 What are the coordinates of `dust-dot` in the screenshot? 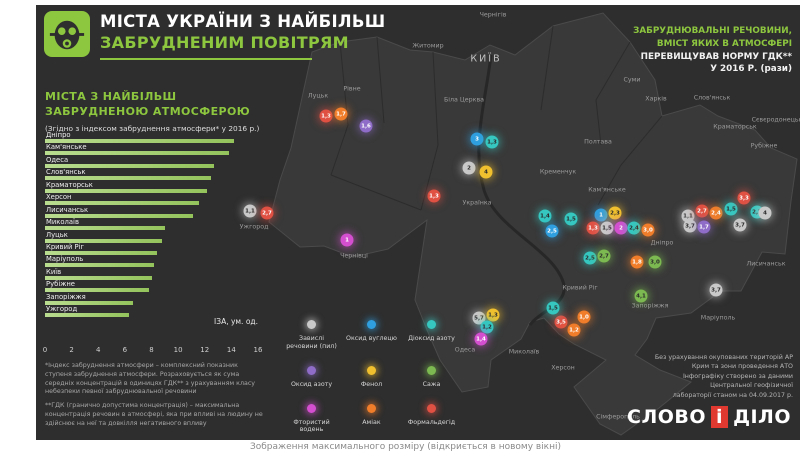 It's located at (311, 324).